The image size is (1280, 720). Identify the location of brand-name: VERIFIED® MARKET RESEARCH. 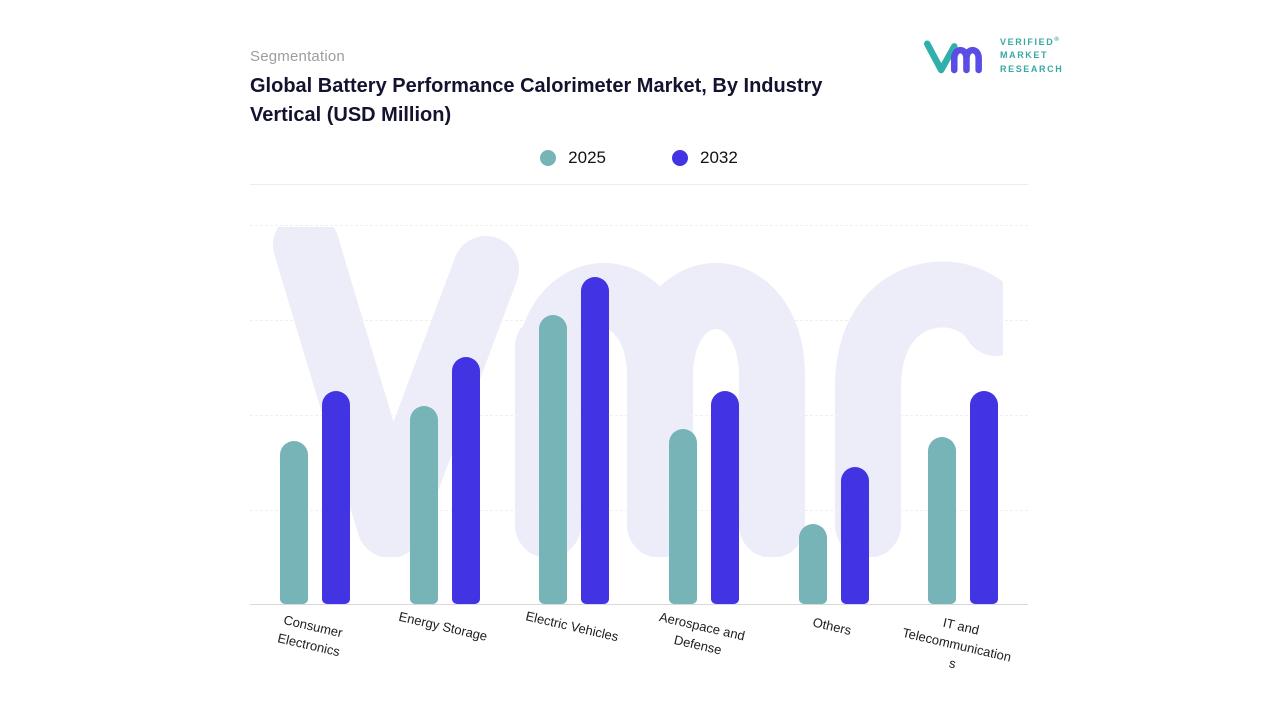
(1031, 56).